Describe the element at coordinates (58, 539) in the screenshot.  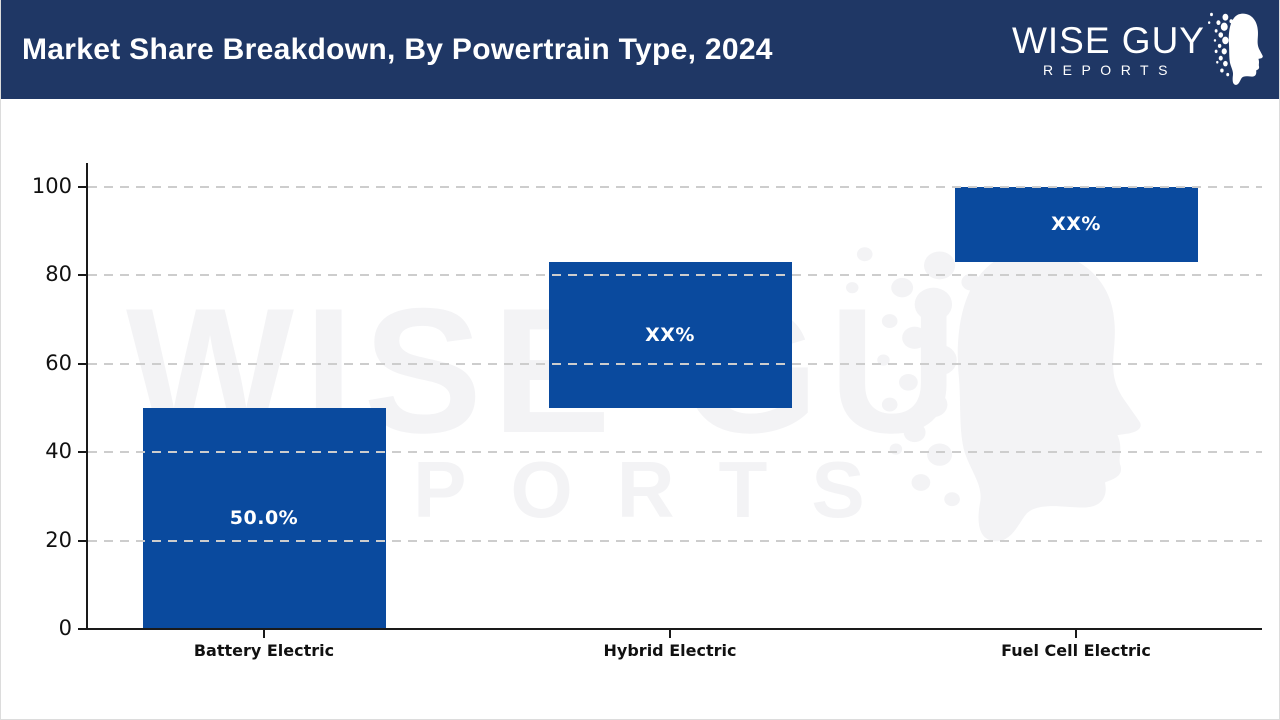
I see `y-tick-label: 20` at that location.